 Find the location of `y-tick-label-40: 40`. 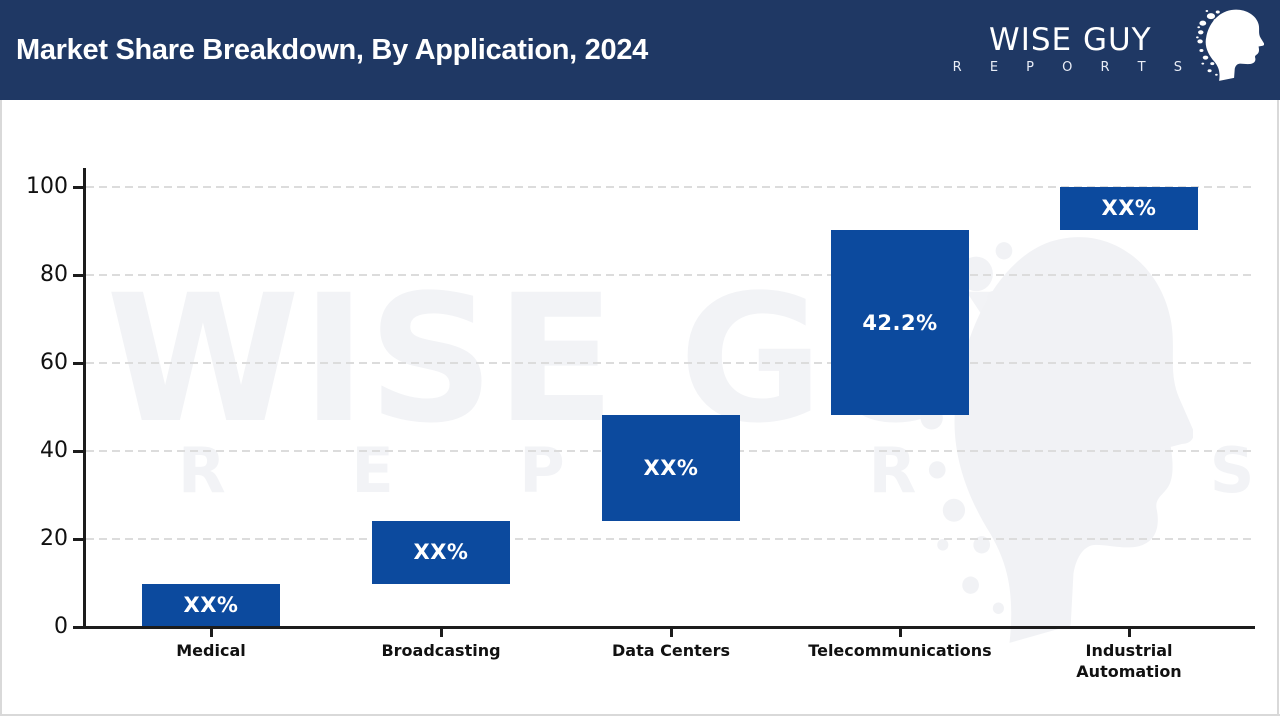

y-tick-label-40: 40 is located at coordinates (54, 450).